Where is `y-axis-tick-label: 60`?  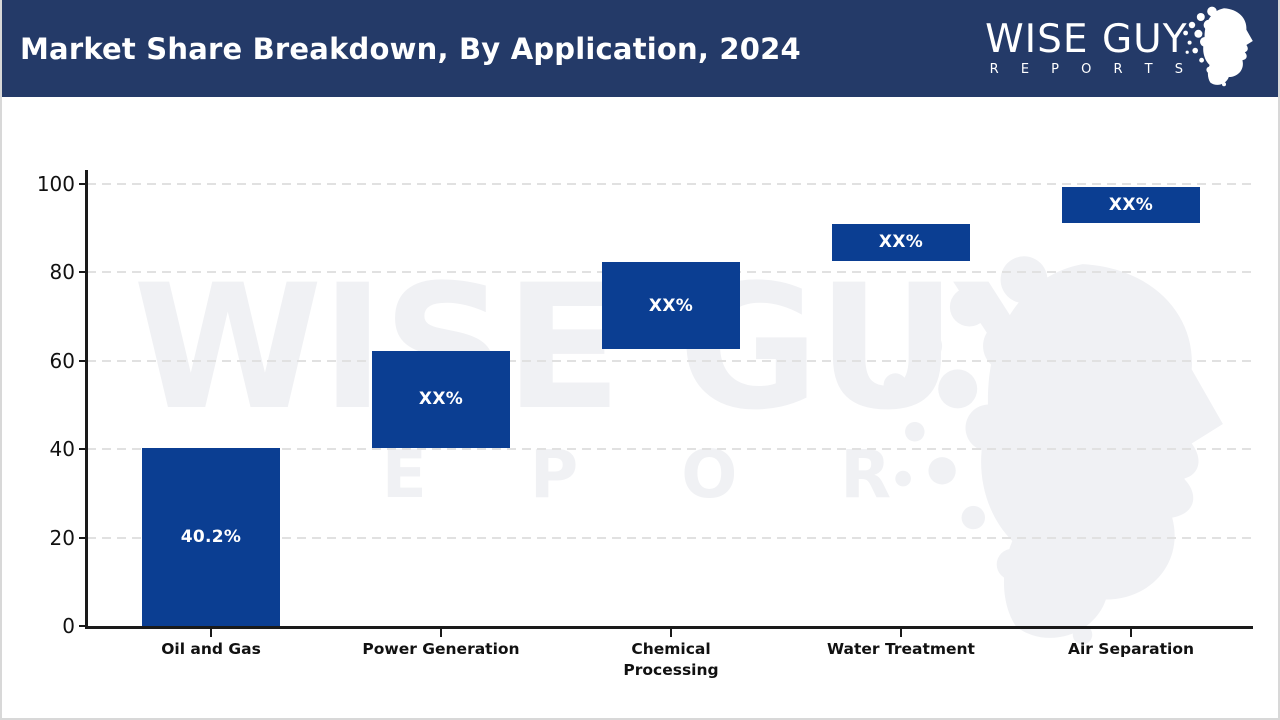 y-axis-tick-label: 60 is located at coordinates (62, 360).